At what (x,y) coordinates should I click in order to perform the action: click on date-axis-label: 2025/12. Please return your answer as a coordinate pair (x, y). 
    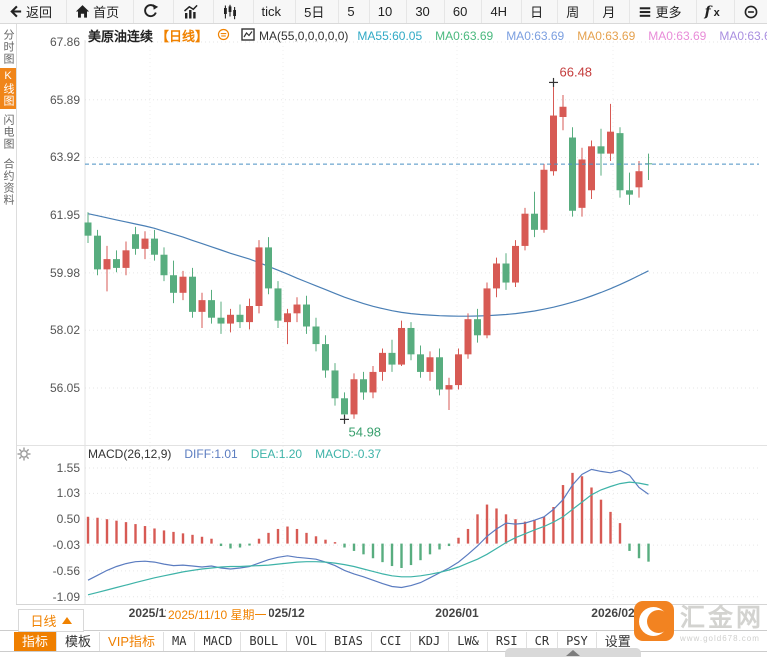
    Looking at the image, I should click on (283, 613).